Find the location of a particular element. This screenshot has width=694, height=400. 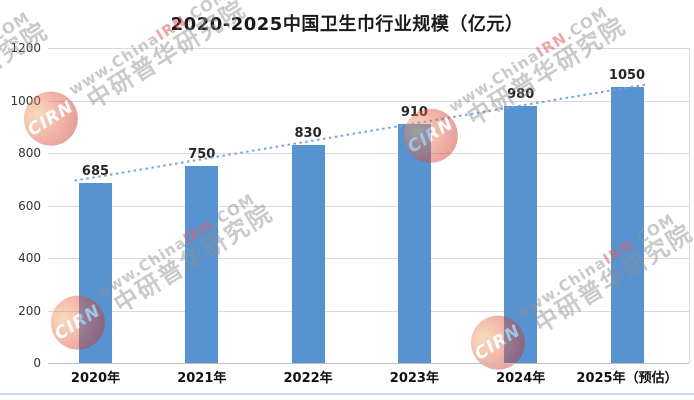

x-axis-category-label: 2020年 is located at coordinates (95, 378).